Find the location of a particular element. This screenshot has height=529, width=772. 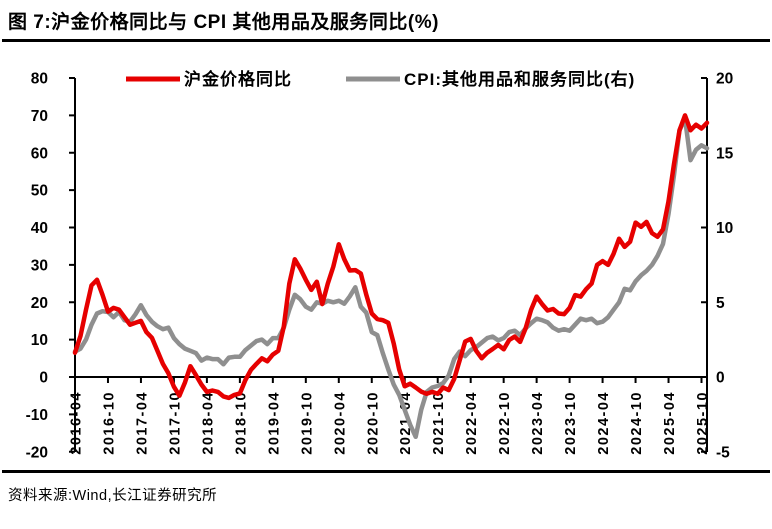

right-axis-tick-label: 10 is located at coordinates (724, 228).